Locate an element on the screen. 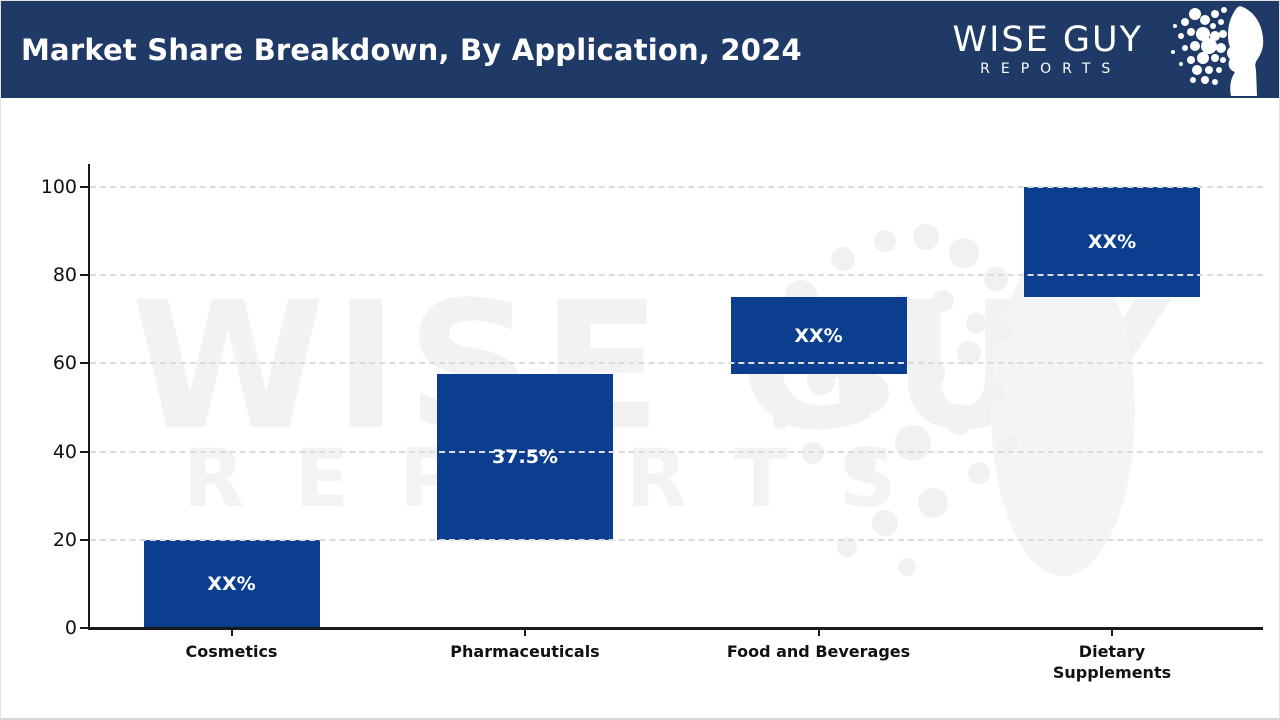  brand-logo: WISE GUY REPORTS is located at coordinates (1109, 50).